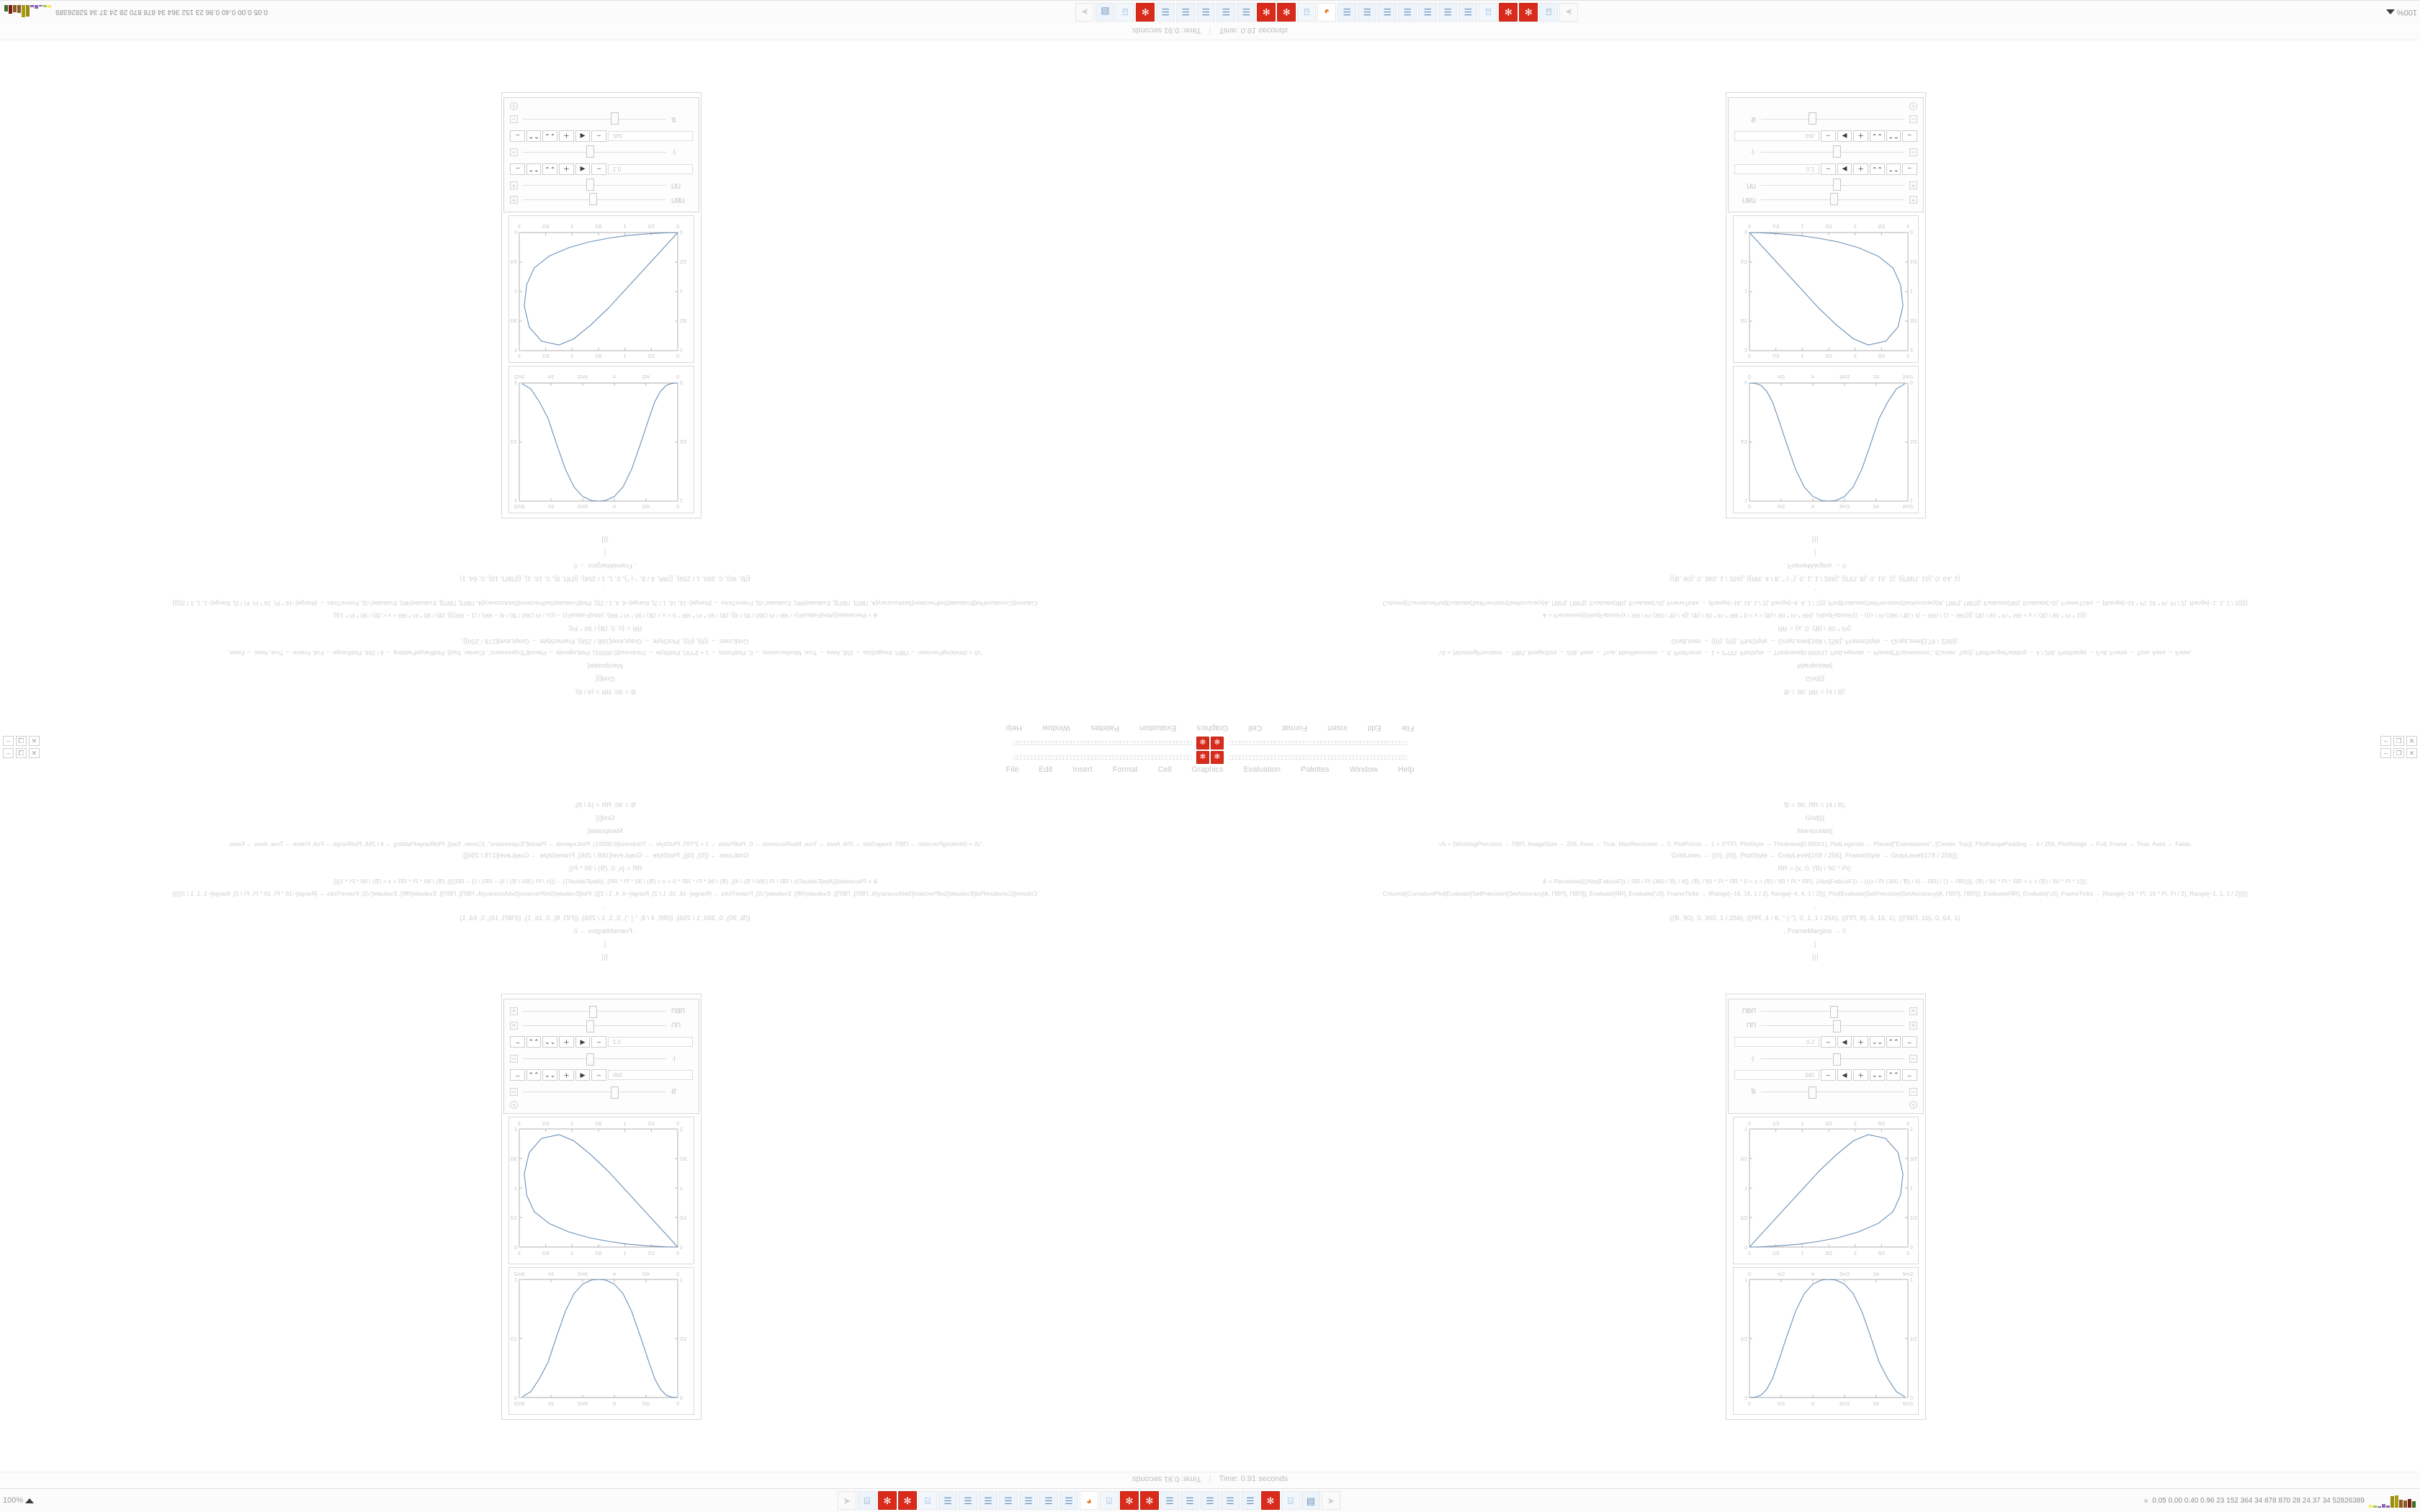 The width and height of the screenshot is (2420, 1512). What do you see at coordinates (30, 1500) in the screenshot?
I see `chevron-up-icon` at bounding box center [30, 1500].